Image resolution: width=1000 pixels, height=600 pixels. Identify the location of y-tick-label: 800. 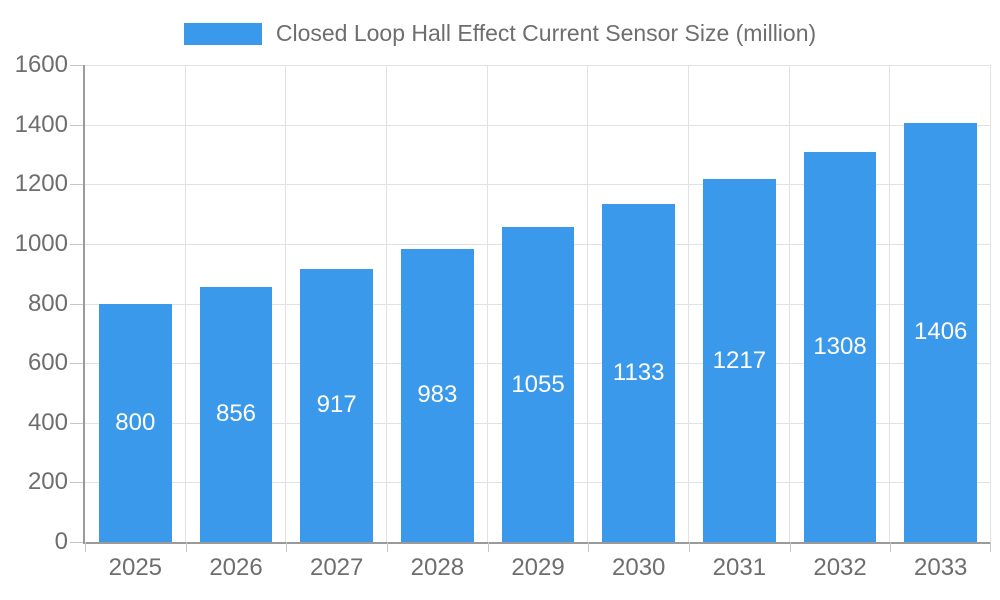
(47, 303).